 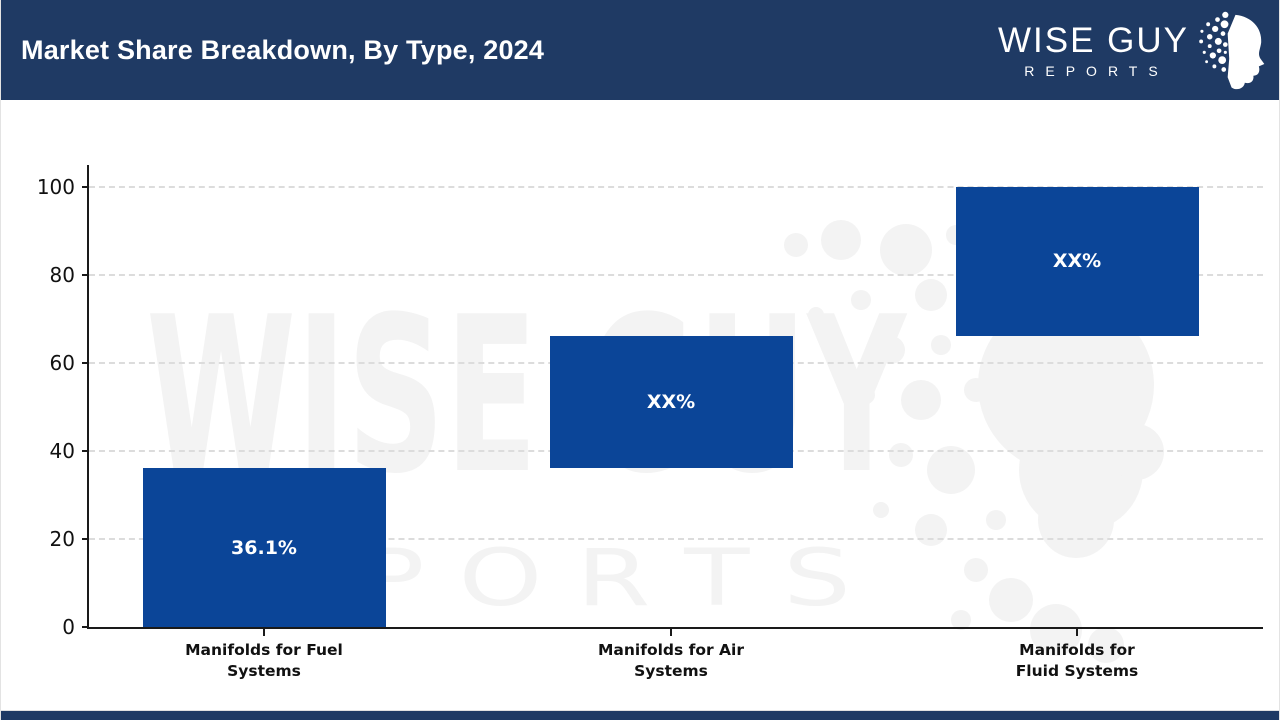 What do you see at coordinates (1093, 40) in the screenshot?
I see `logo-wordmark: WISE GUY` at bounding box center [1093, 40].